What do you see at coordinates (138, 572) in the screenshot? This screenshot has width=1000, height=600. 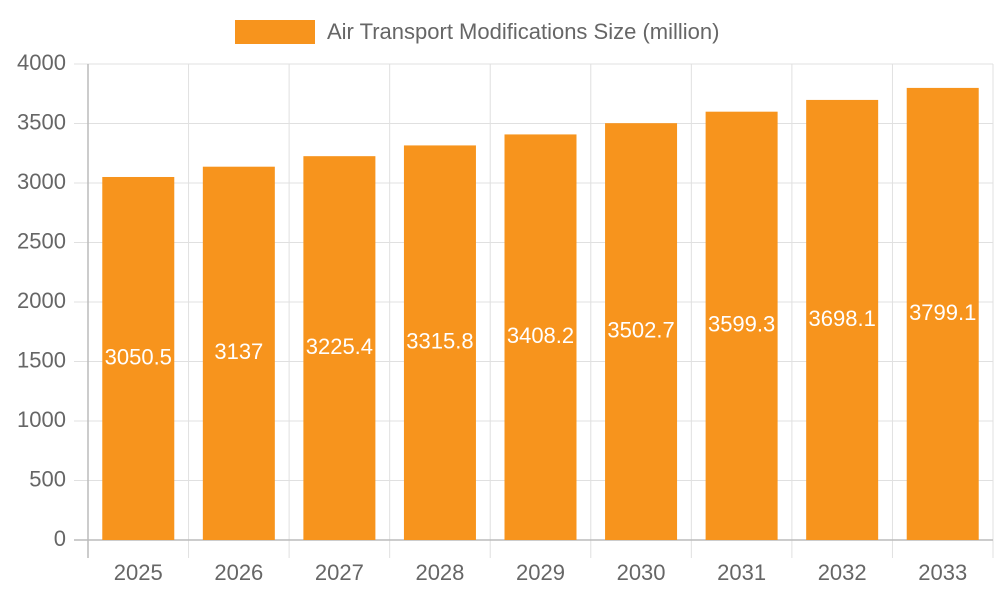 I see `x-tick-label: 2025` at bounding box center [138, 572].